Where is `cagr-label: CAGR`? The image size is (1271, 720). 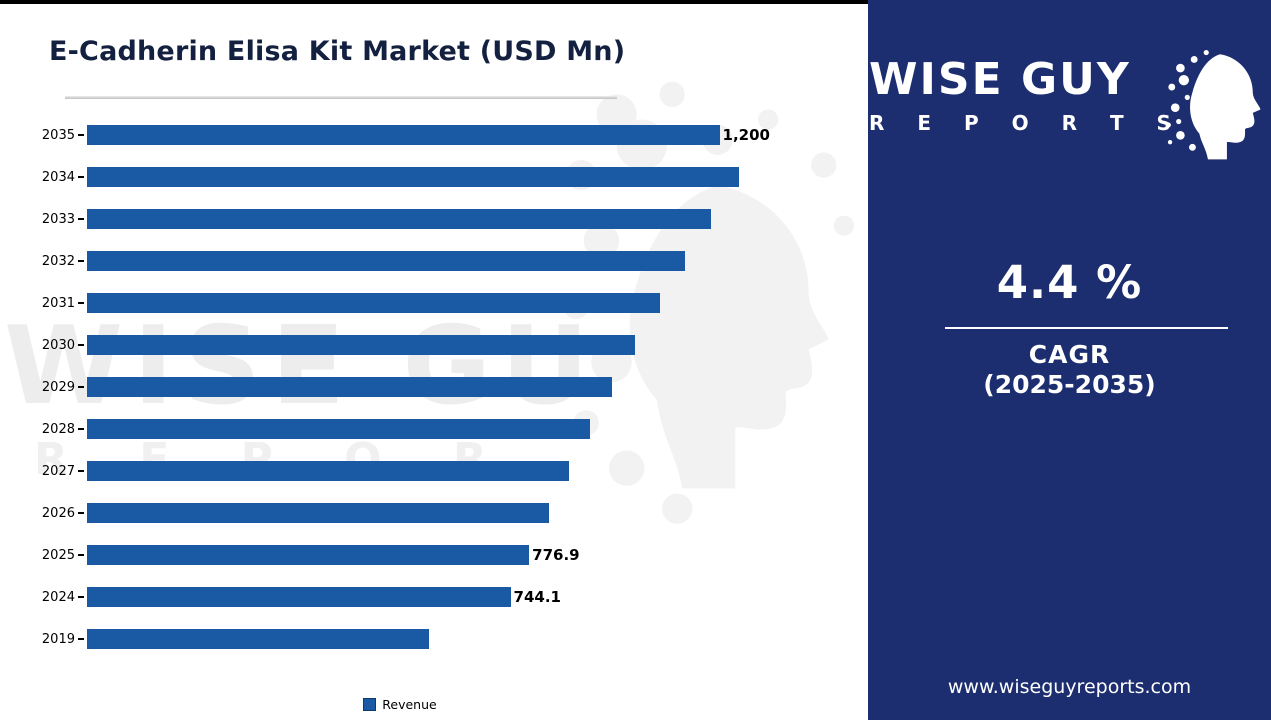 cagr-label: CAGR is located at coordinates (1069, 354).